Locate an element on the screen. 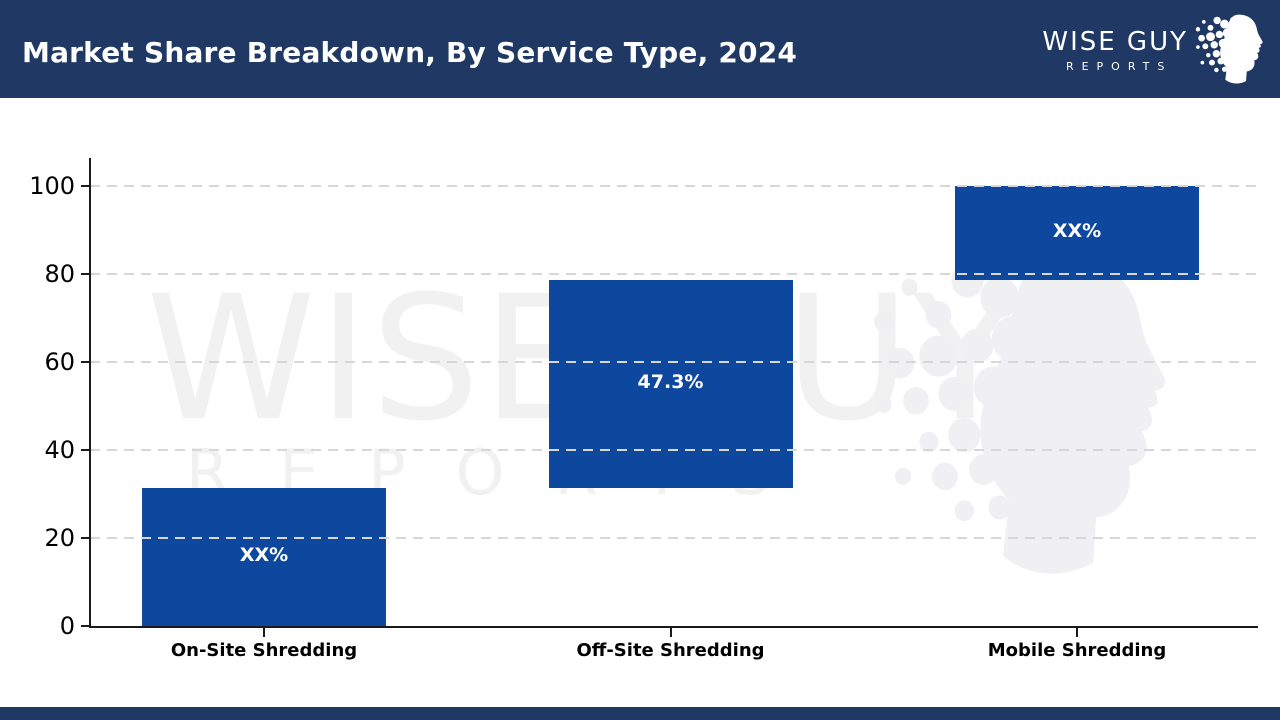 The width and height of the screenshot is (1280, 720). brand-logo-text: WISE GUY REPORTS is located at coordinates (1115, 50).